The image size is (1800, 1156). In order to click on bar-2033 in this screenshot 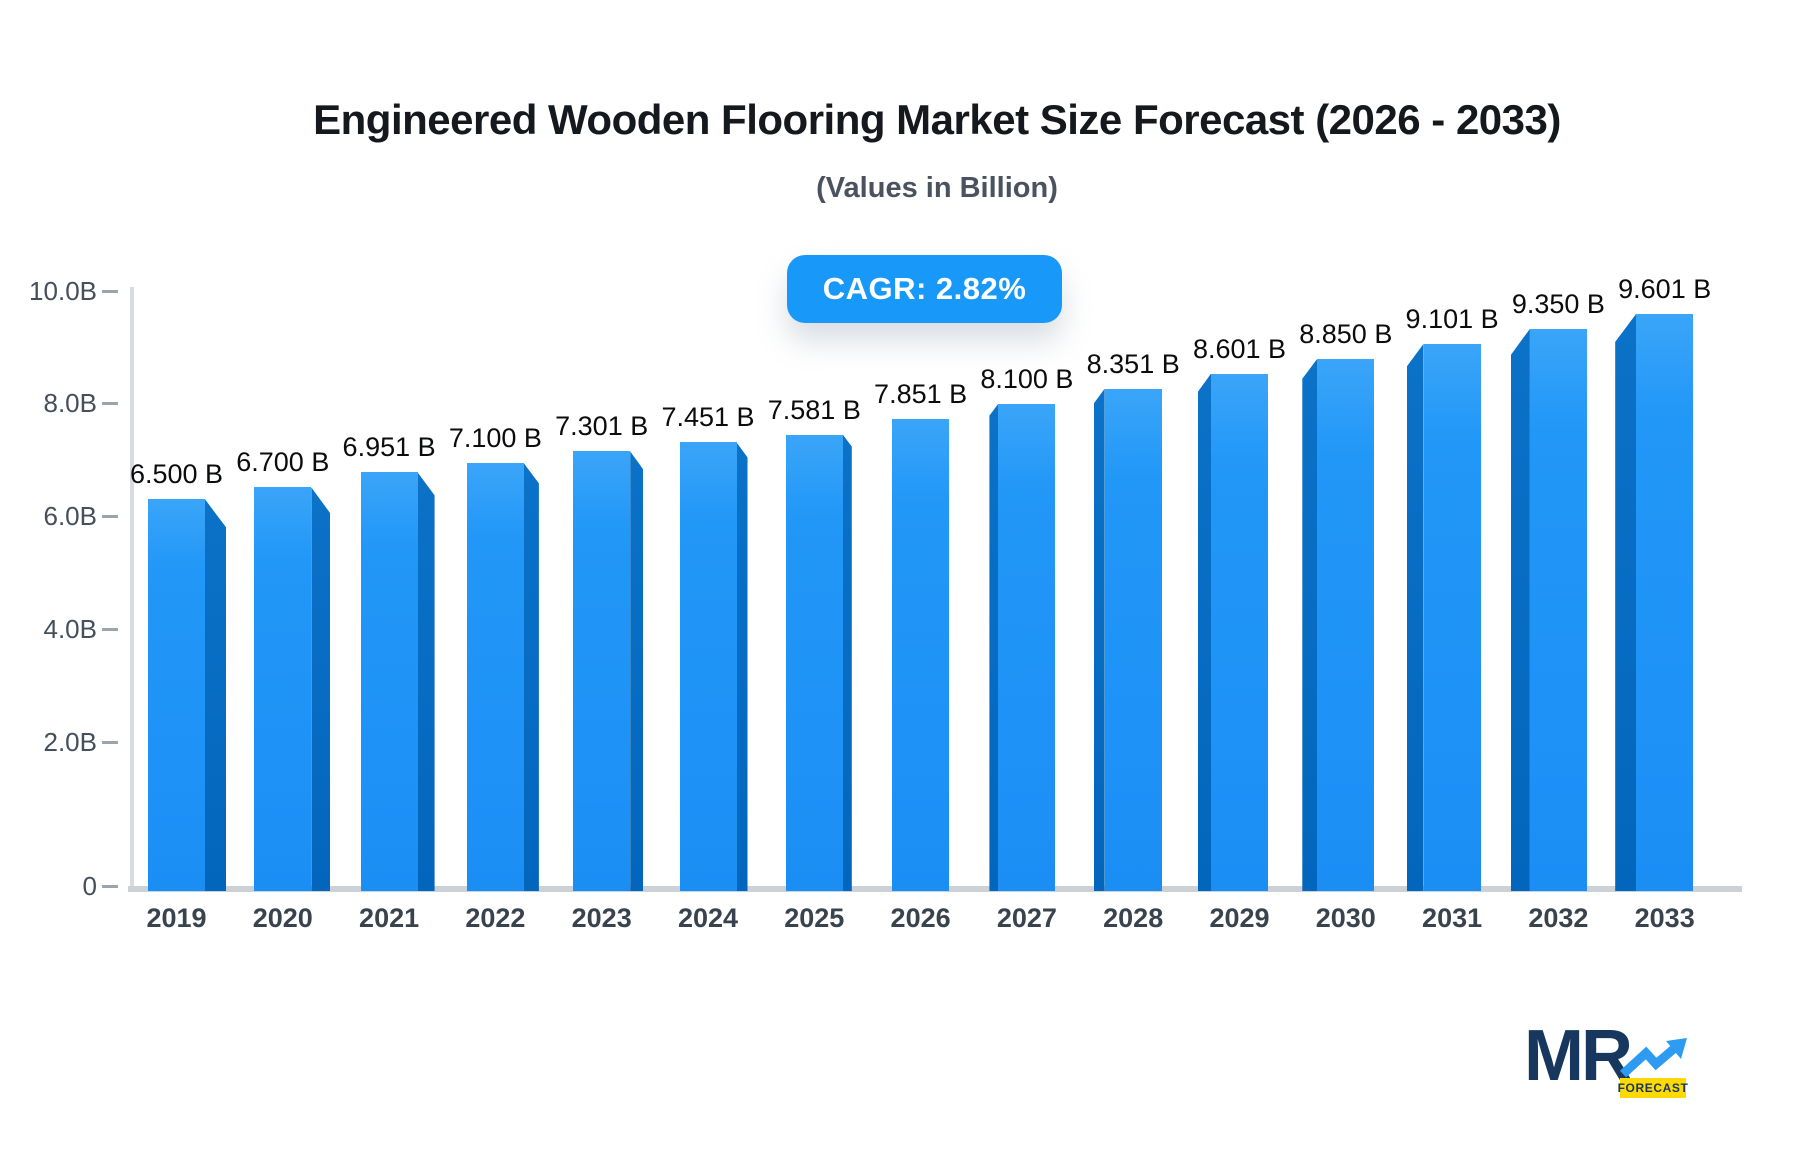, I will do `click(1665, 602)`.